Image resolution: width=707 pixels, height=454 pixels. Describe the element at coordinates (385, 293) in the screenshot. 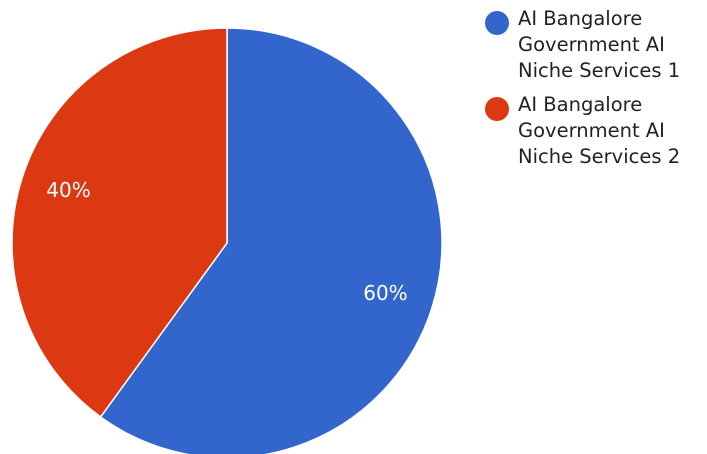

I see `slice-label-series-1: 60%` at that location.